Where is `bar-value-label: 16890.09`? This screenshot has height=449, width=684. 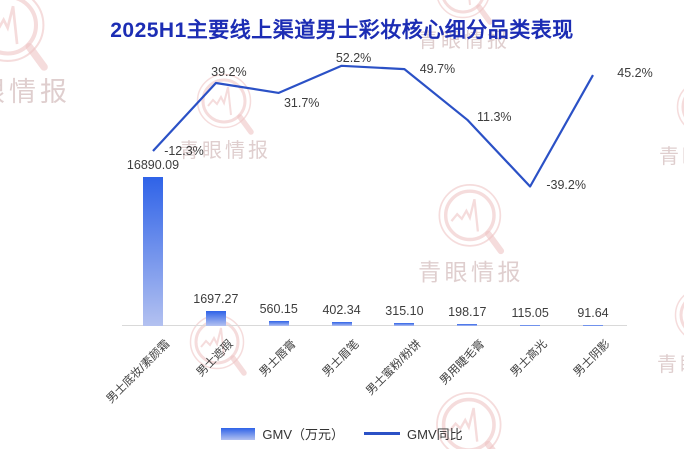
bar-value-label: 16890.09 is located at coordinates (153, 165).